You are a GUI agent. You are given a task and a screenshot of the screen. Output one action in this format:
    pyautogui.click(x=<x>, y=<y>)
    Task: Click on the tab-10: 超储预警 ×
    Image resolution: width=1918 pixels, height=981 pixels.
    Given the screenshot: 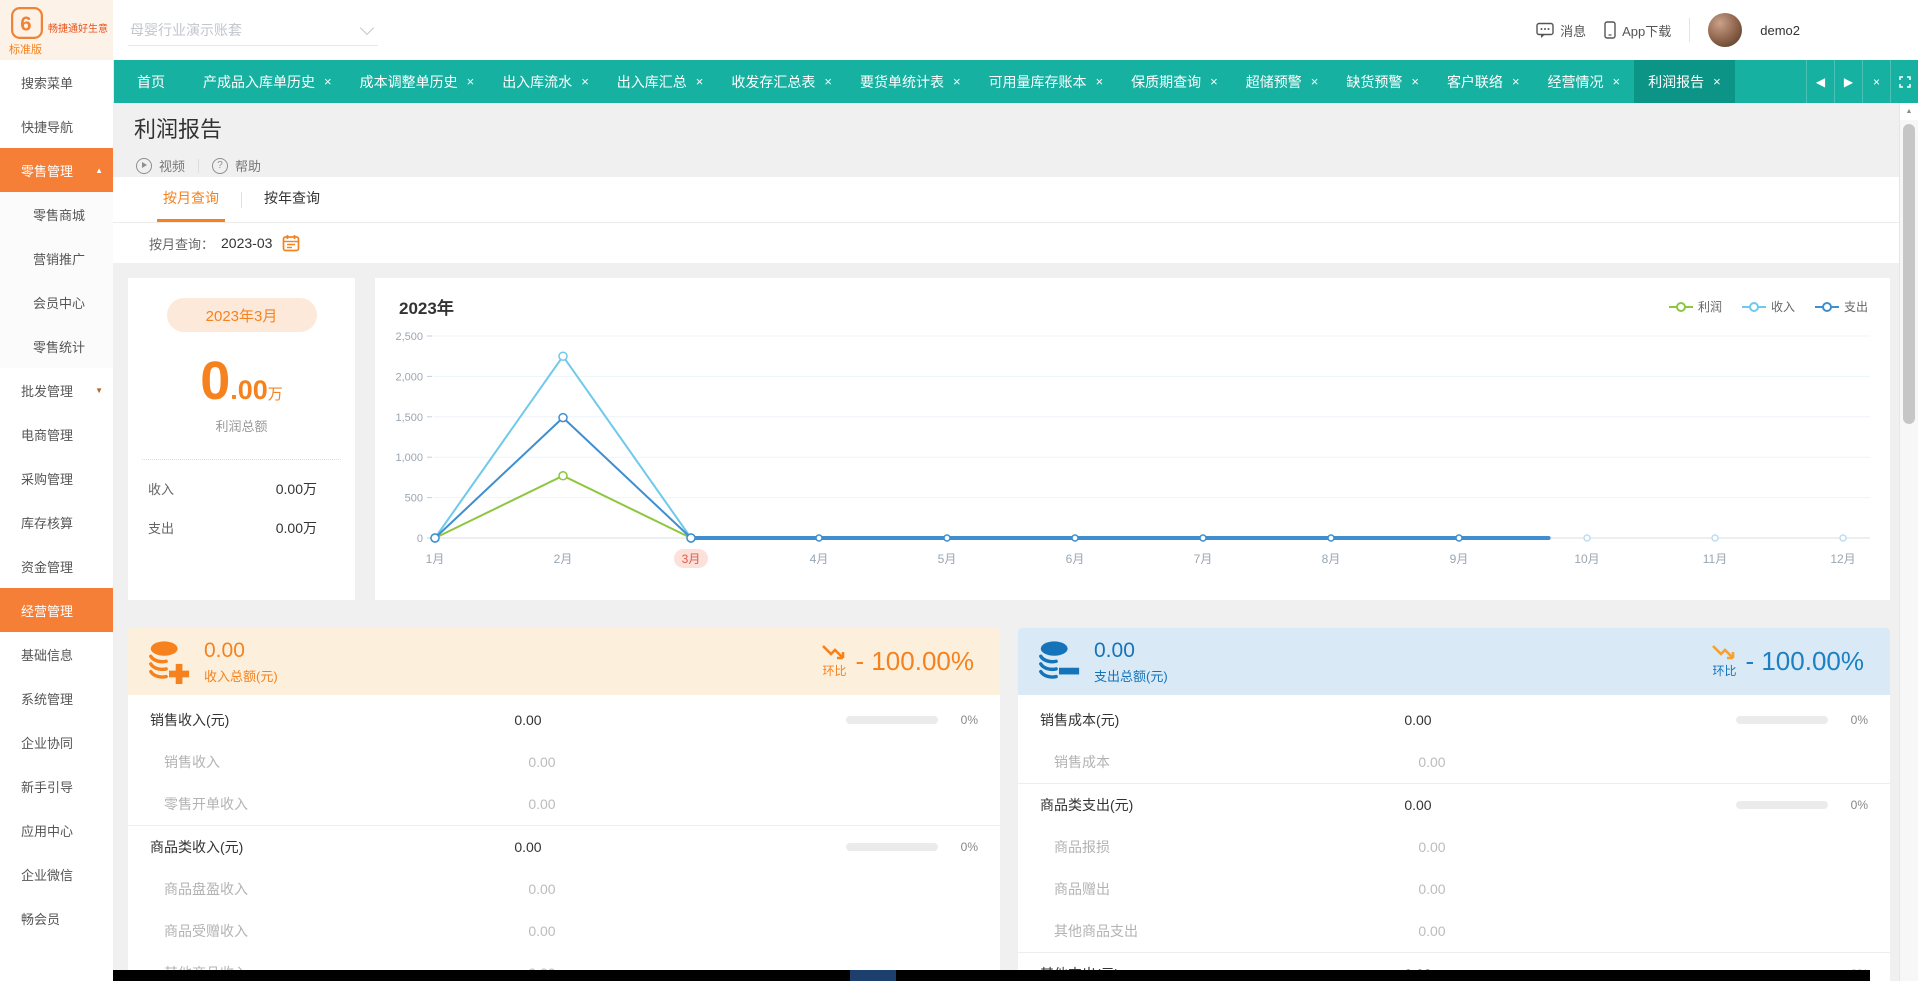 What is the action you would take?
    pyautogui.click(x=1282, y=81)
    